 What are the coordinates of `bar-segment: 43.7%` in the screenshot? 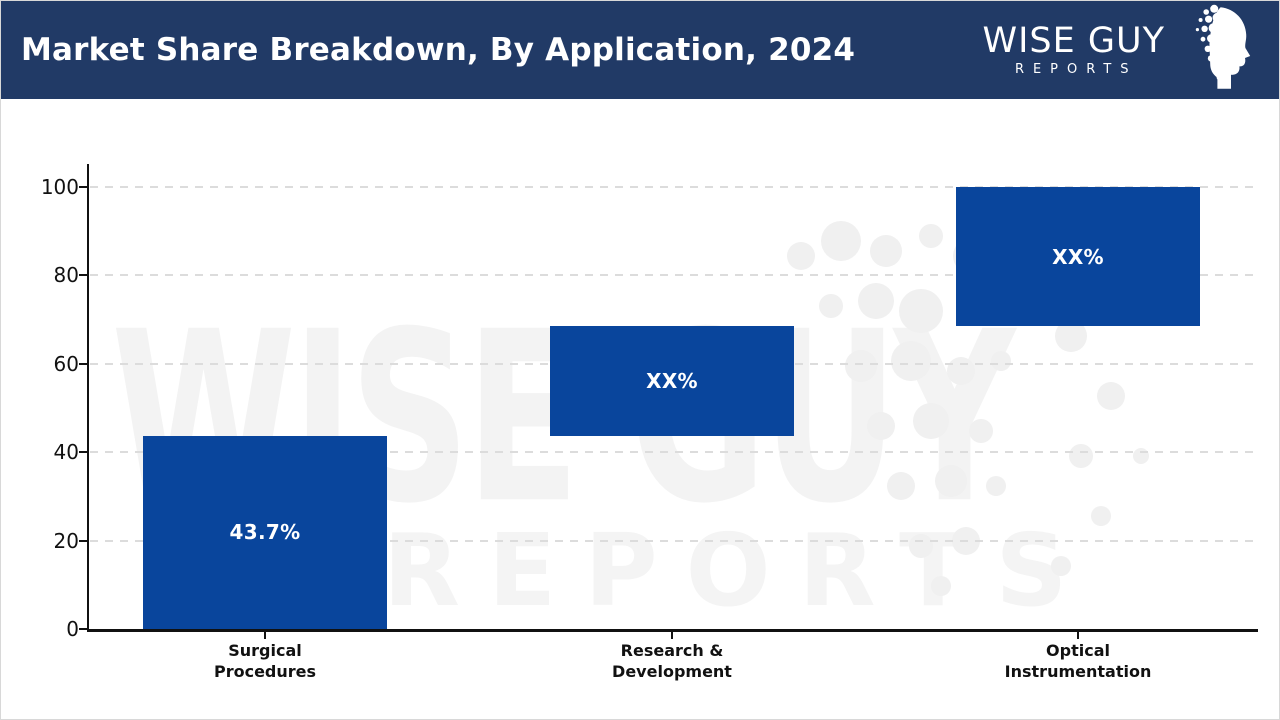 It's located at (265, 532).